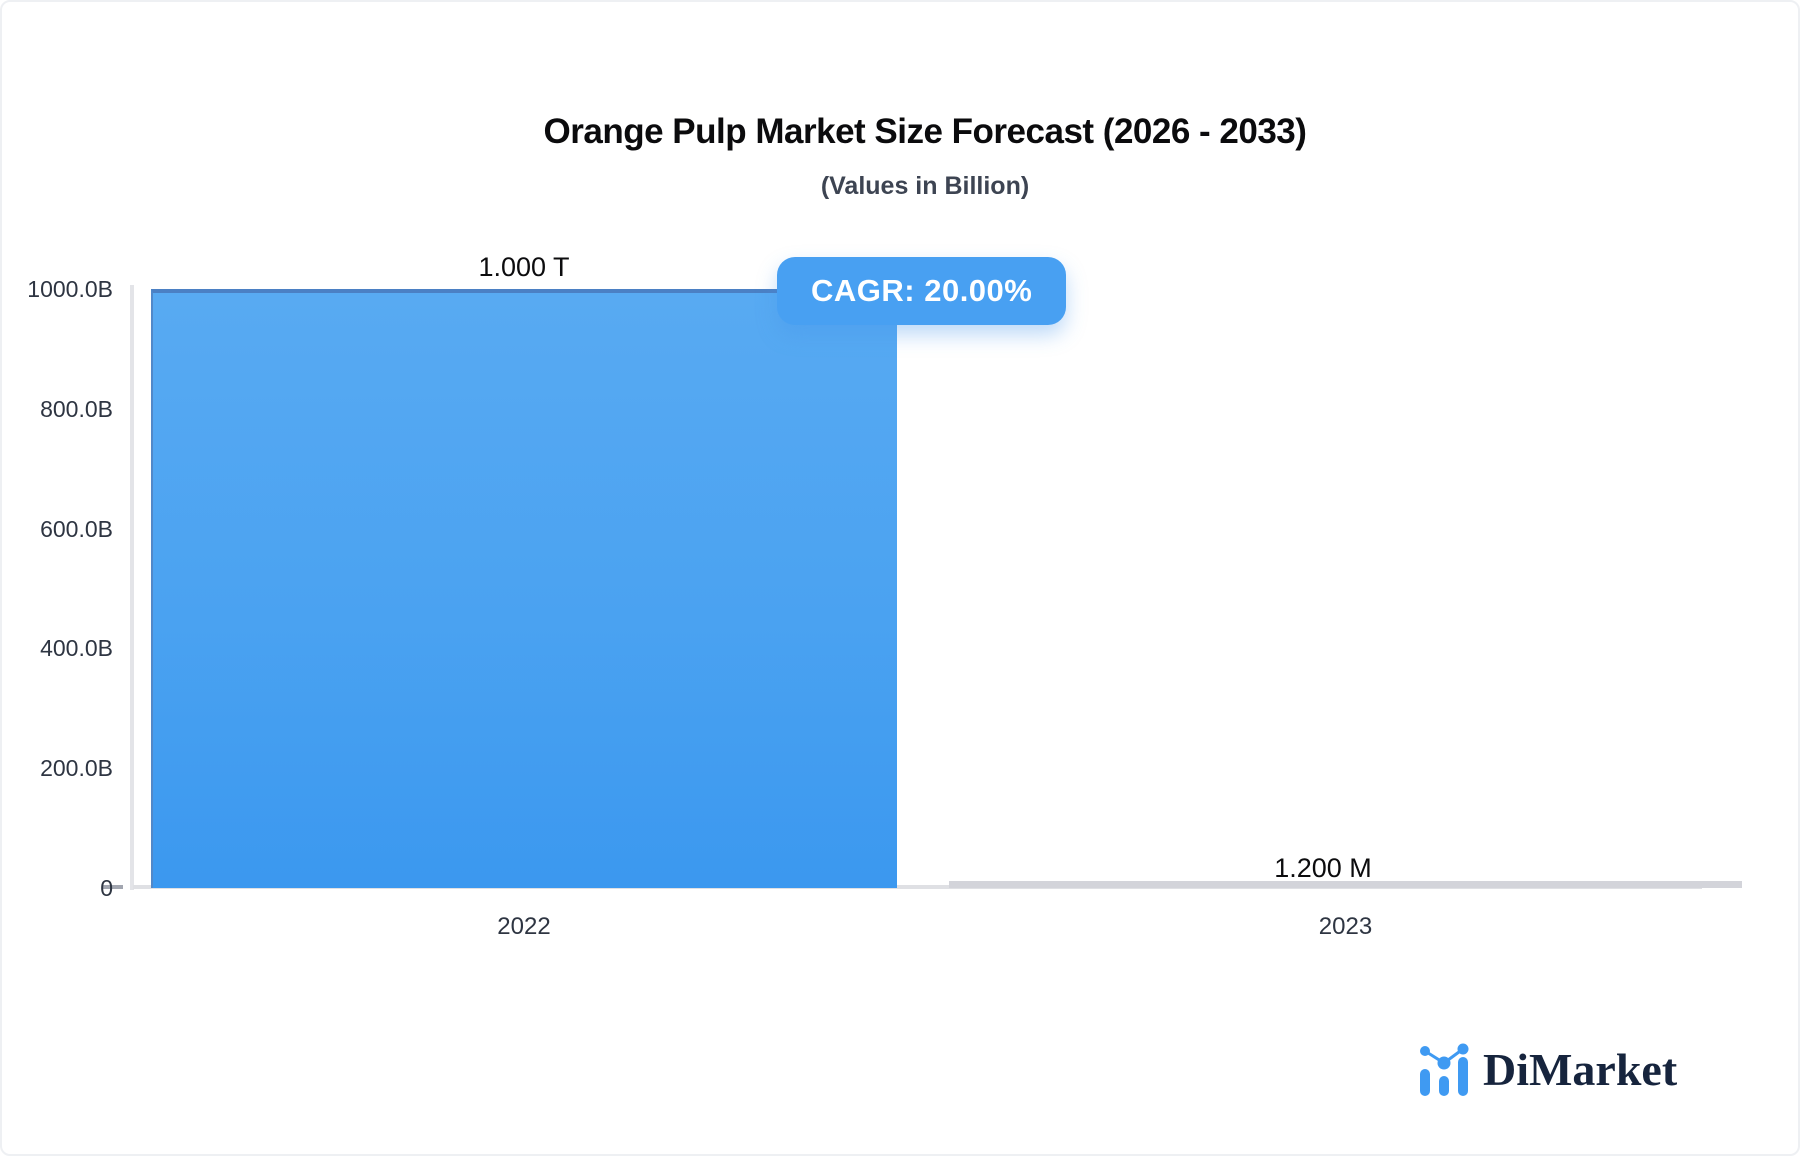  I want to click on x-axis-baseline, so click(917, 887).